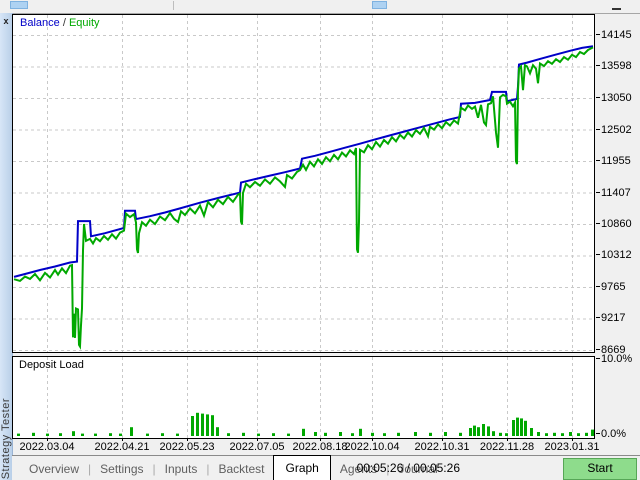 Image resolution: width=640 pixels, height=480 pixels. Describe the element at coordinates (617, 66) in the screenshot. I see `y-axis-label: 13598` at that location.